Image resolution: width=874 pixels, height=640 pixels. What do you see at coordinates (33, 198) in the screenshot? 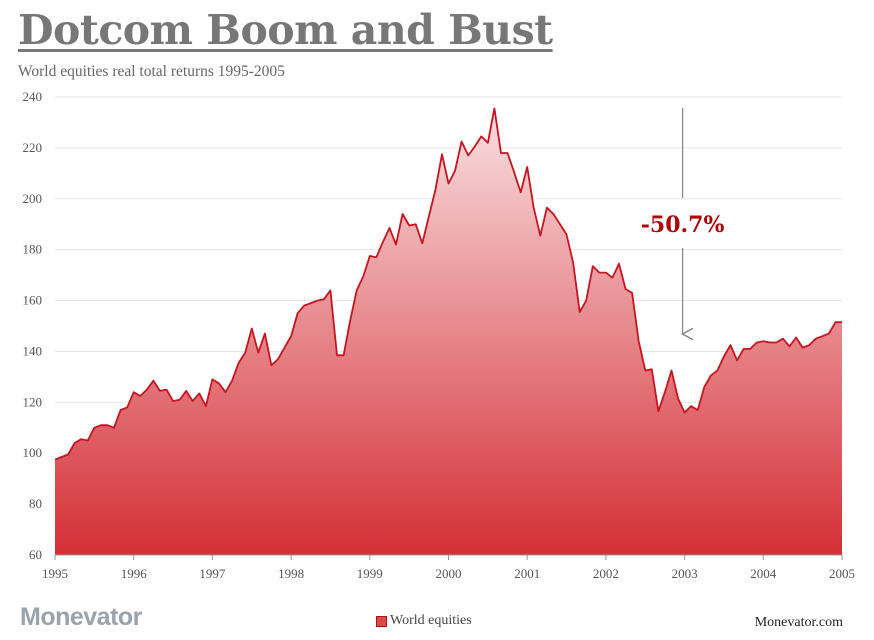
I see `y-tick-label: 200` at bounding box center [33, 198].